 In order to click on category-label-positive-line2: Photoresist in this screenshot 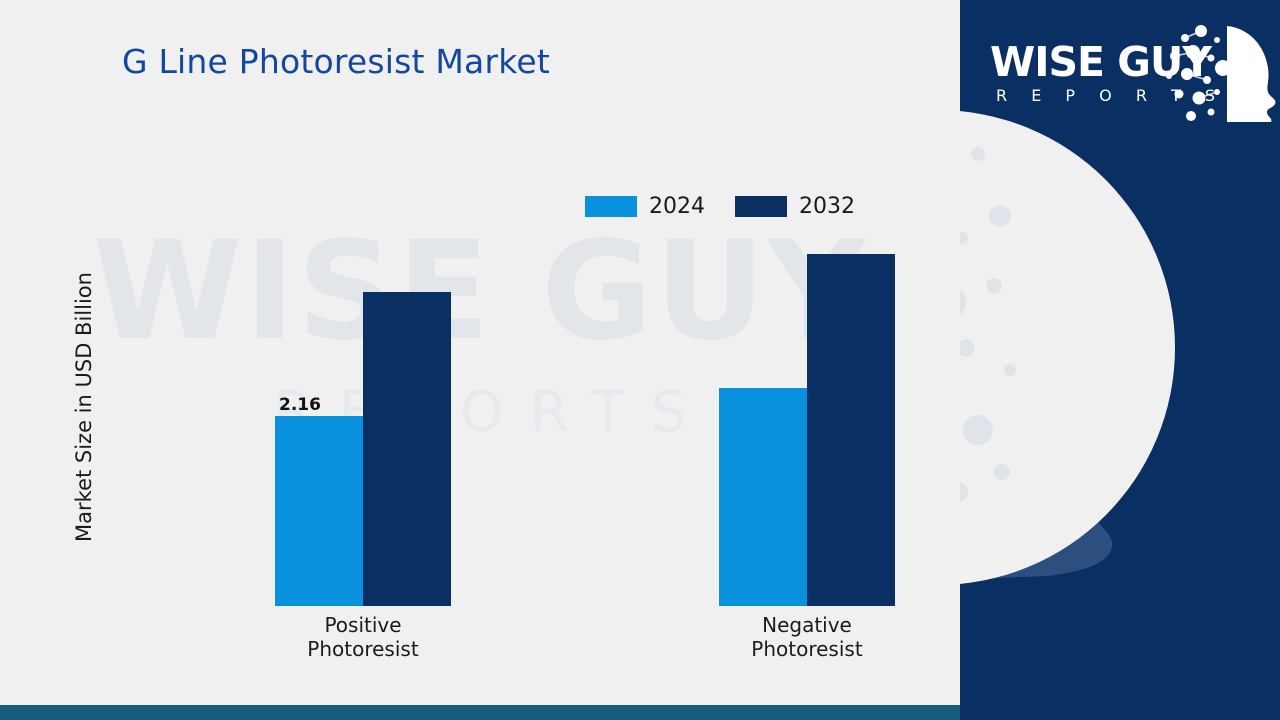, I will do `click(363, 648)`.